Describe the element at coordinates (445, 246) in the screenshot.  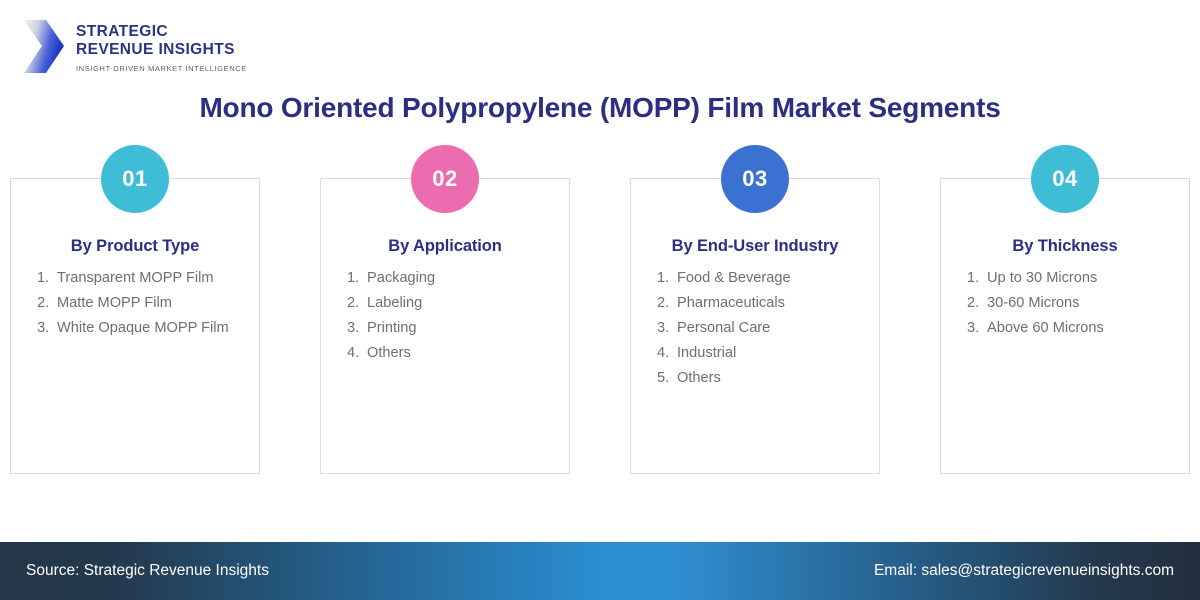
I see `segment-heading: By Application` at that location.